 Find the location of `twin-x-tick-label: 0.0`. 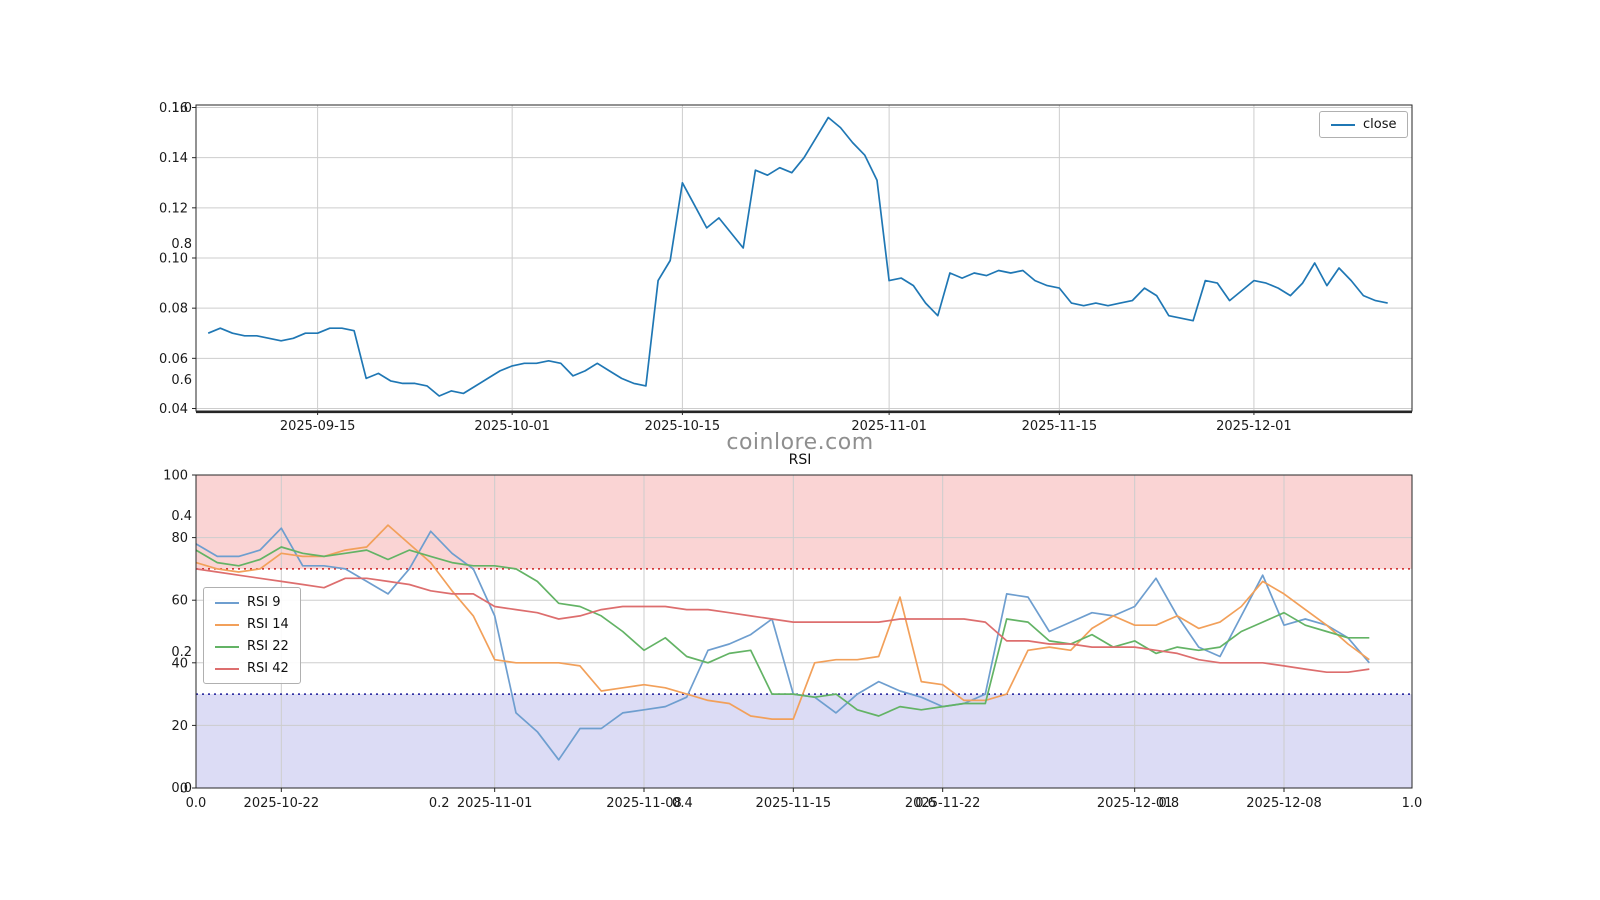

twin-x-tick-label: 0.0 is located at coordinates (196, 803).